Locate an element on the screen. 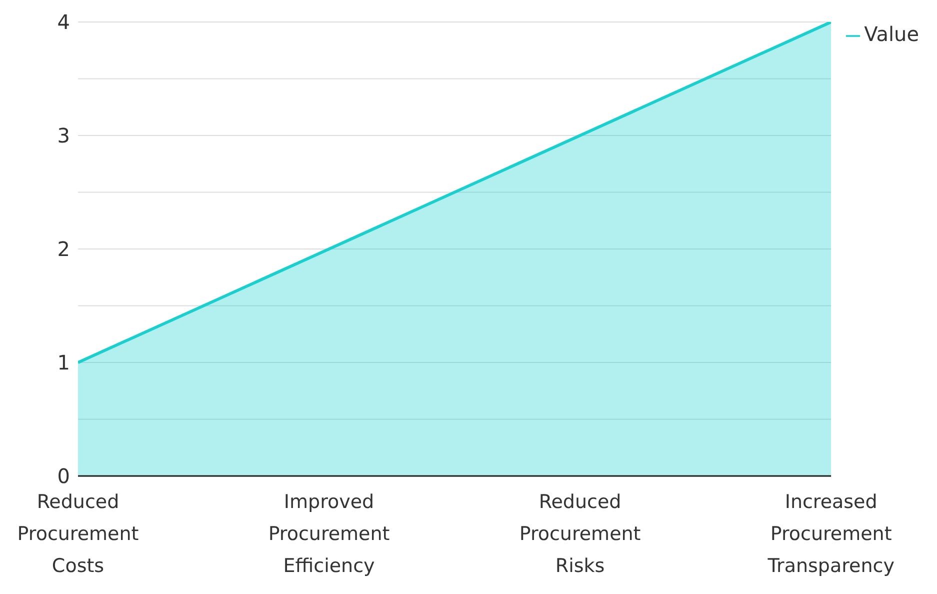 The height and width of the screenshot is (594, 937). y-tick-label: 3 is located at coordinates (63, 136).